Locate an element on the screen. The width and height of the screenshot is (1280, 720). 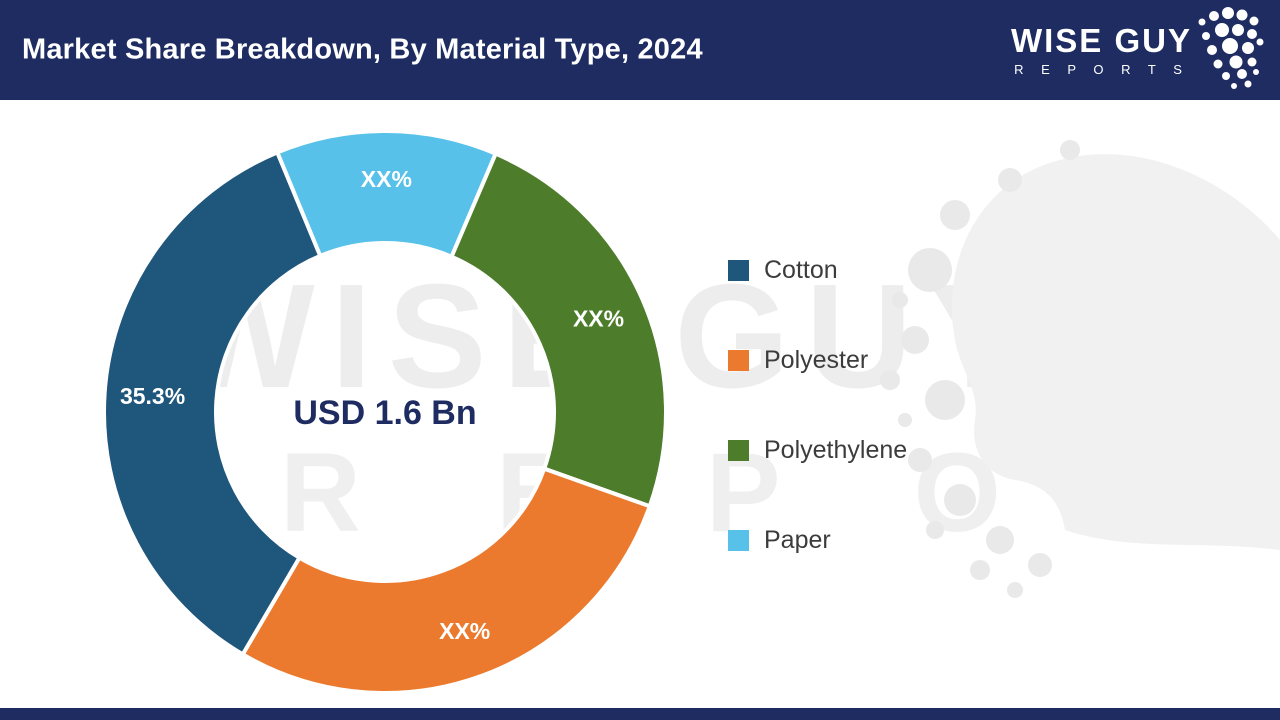
legend-item-polyester: Polyester is located at coordinates (817, 360).